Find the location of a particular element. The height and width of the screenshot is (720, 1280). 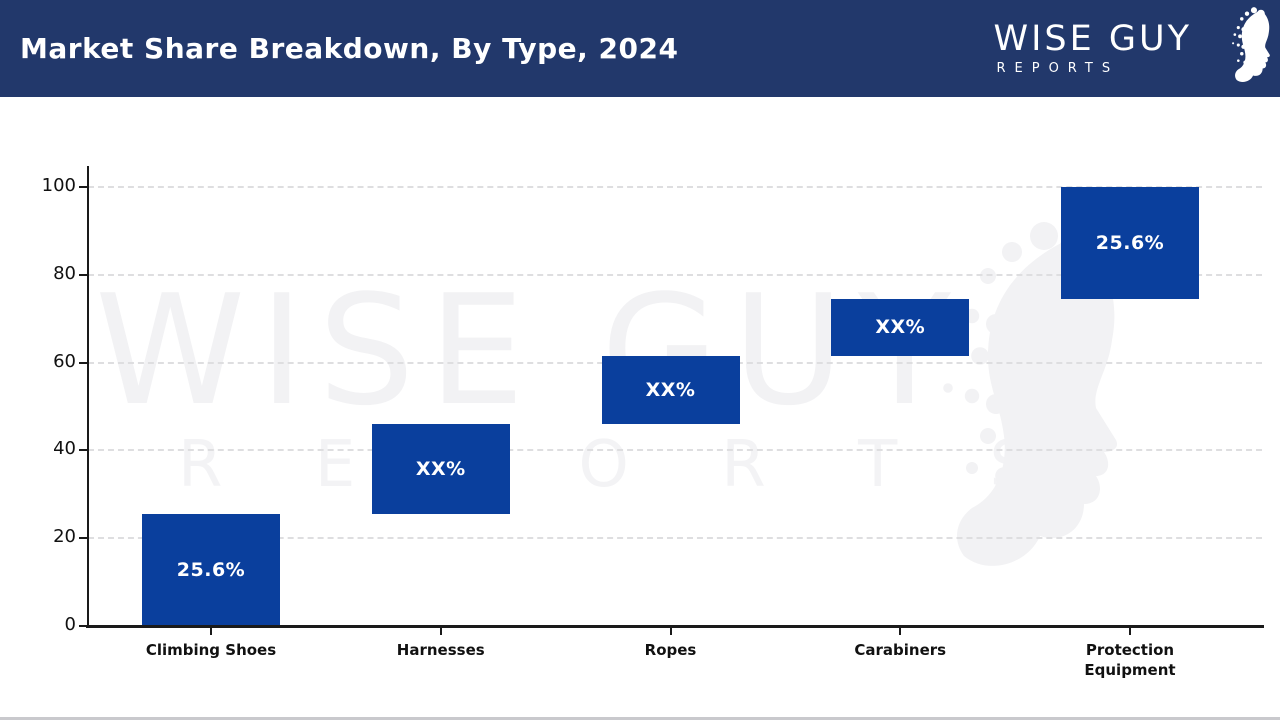

y-axis-tick-label: 100 is located at coordinates (58, 185).